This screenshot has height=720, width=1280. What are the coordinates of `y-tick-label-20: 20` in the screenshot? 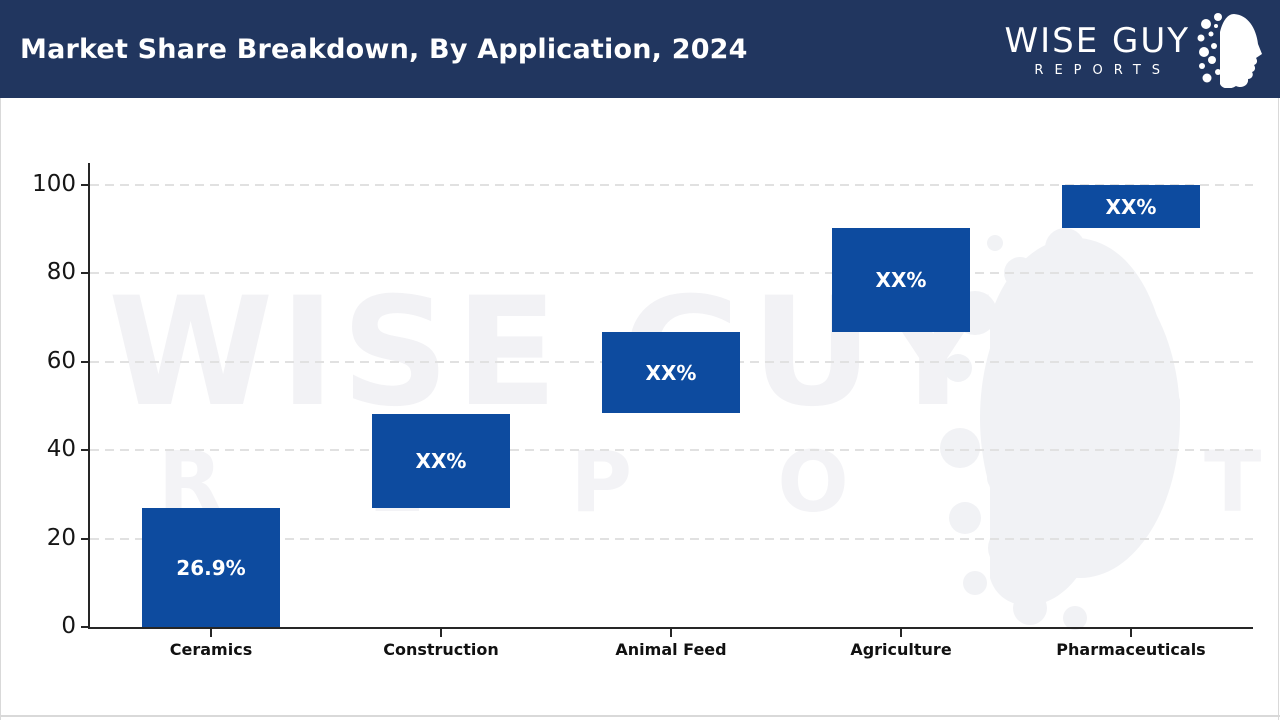 It's located at (61, 537).